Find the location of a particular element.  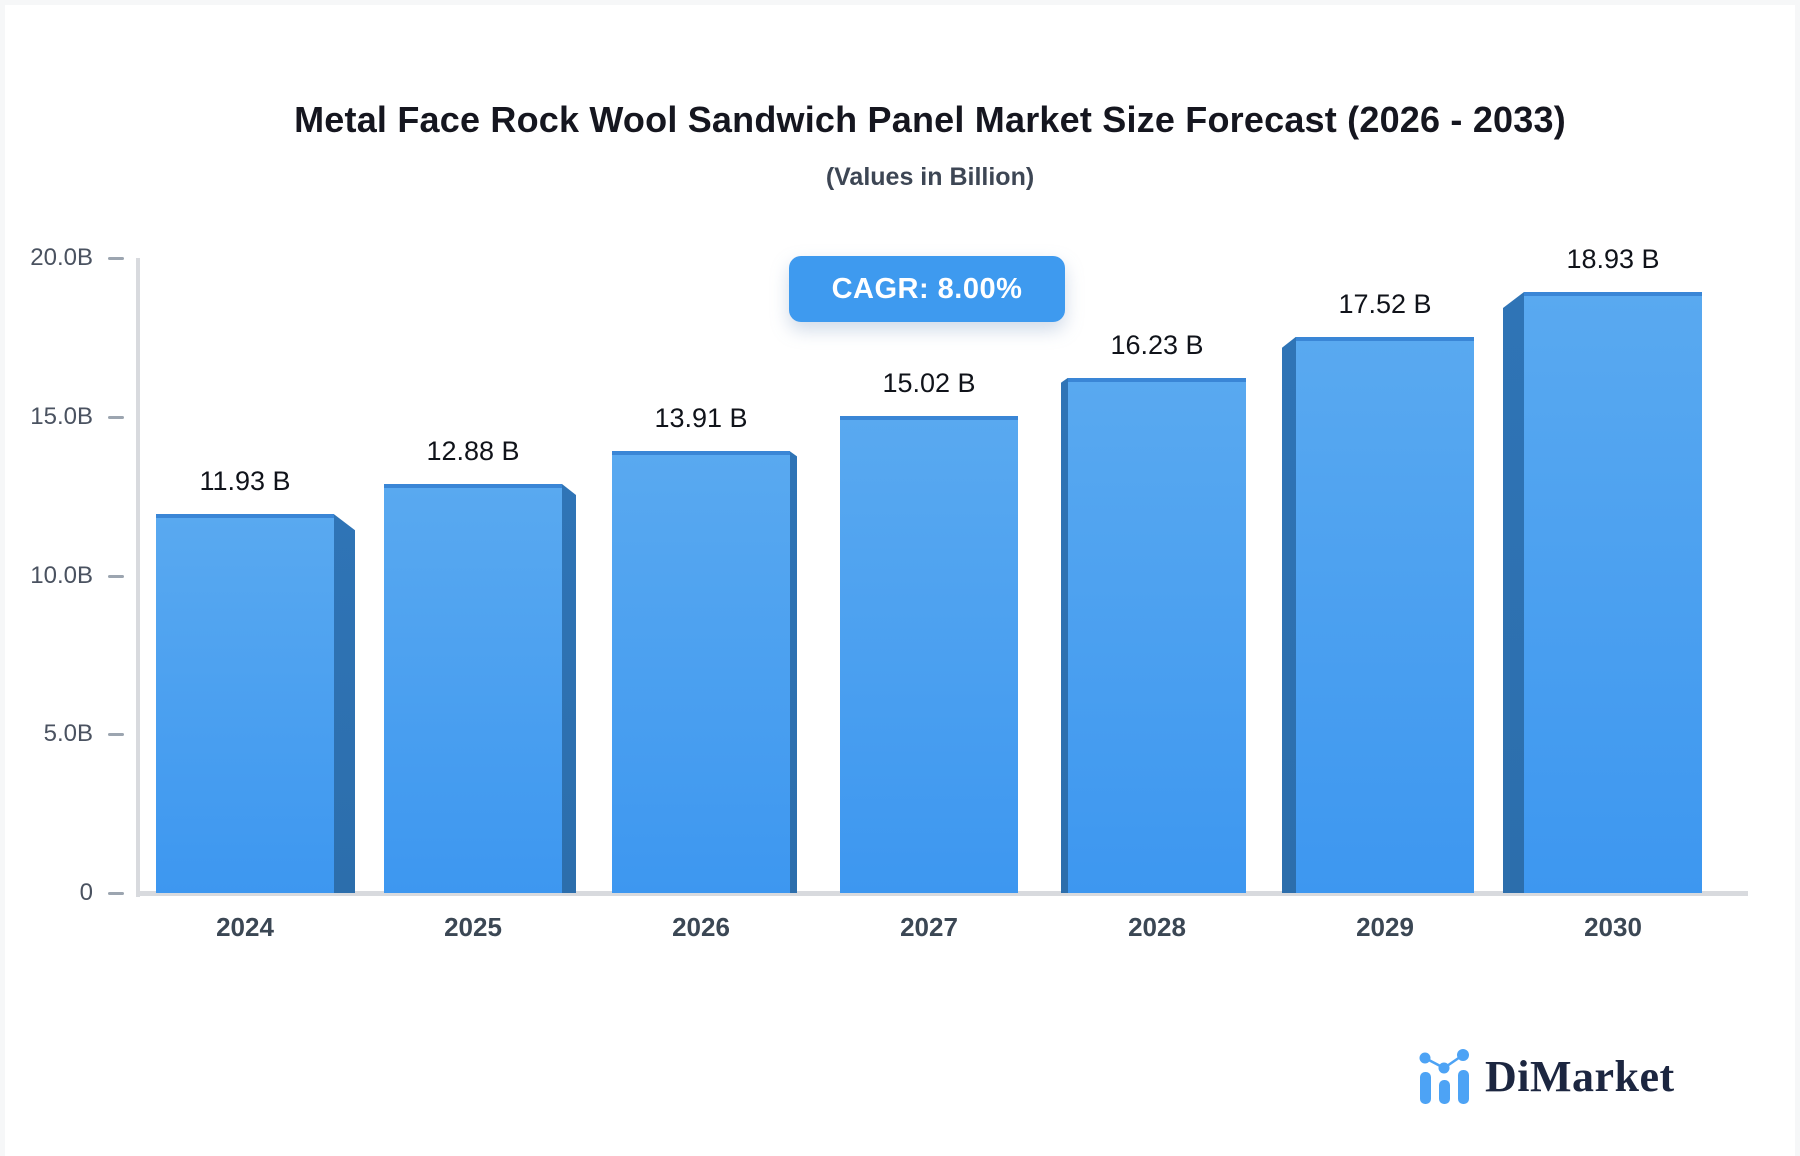

brand-logo: DiMarket is located at coordinates (1546, 1077).